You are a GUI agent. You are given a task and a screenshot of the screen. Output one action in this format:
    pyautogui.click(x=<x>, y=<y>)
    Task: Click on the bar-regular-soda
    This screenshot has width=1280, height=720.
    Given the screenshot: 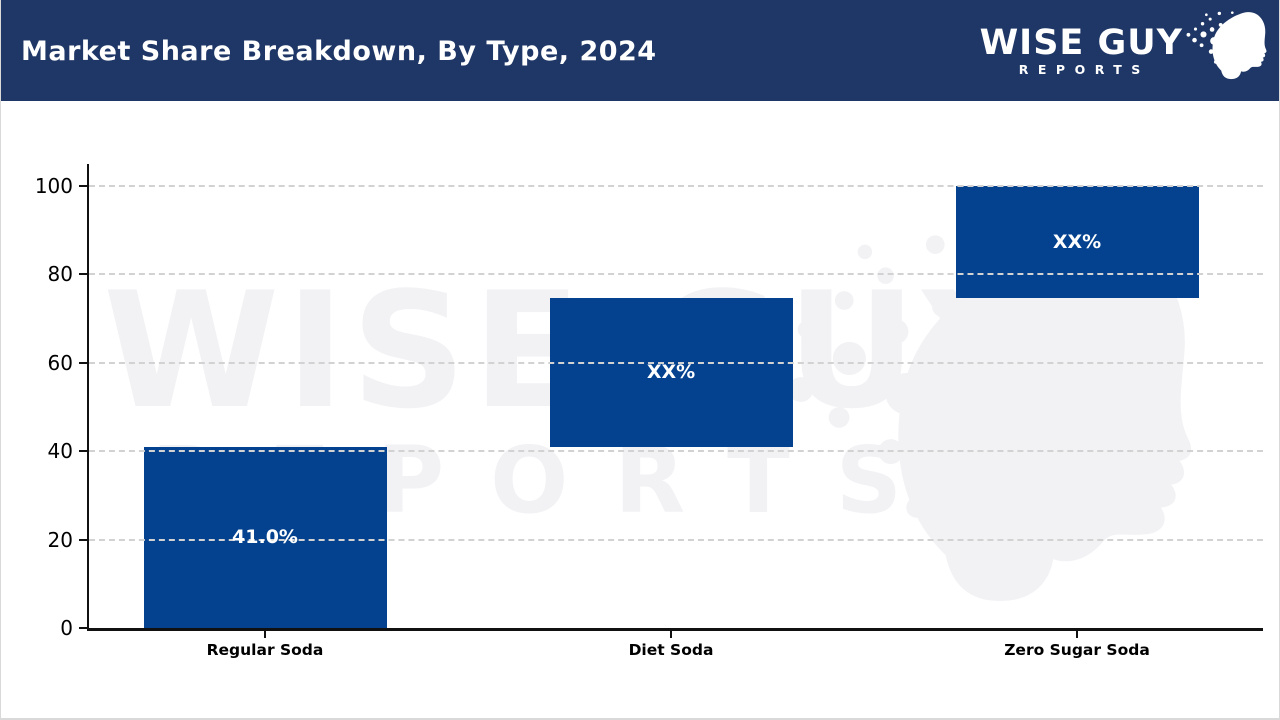 What is the action you would take?
    pyautogui.click(x=265, y=537)
    